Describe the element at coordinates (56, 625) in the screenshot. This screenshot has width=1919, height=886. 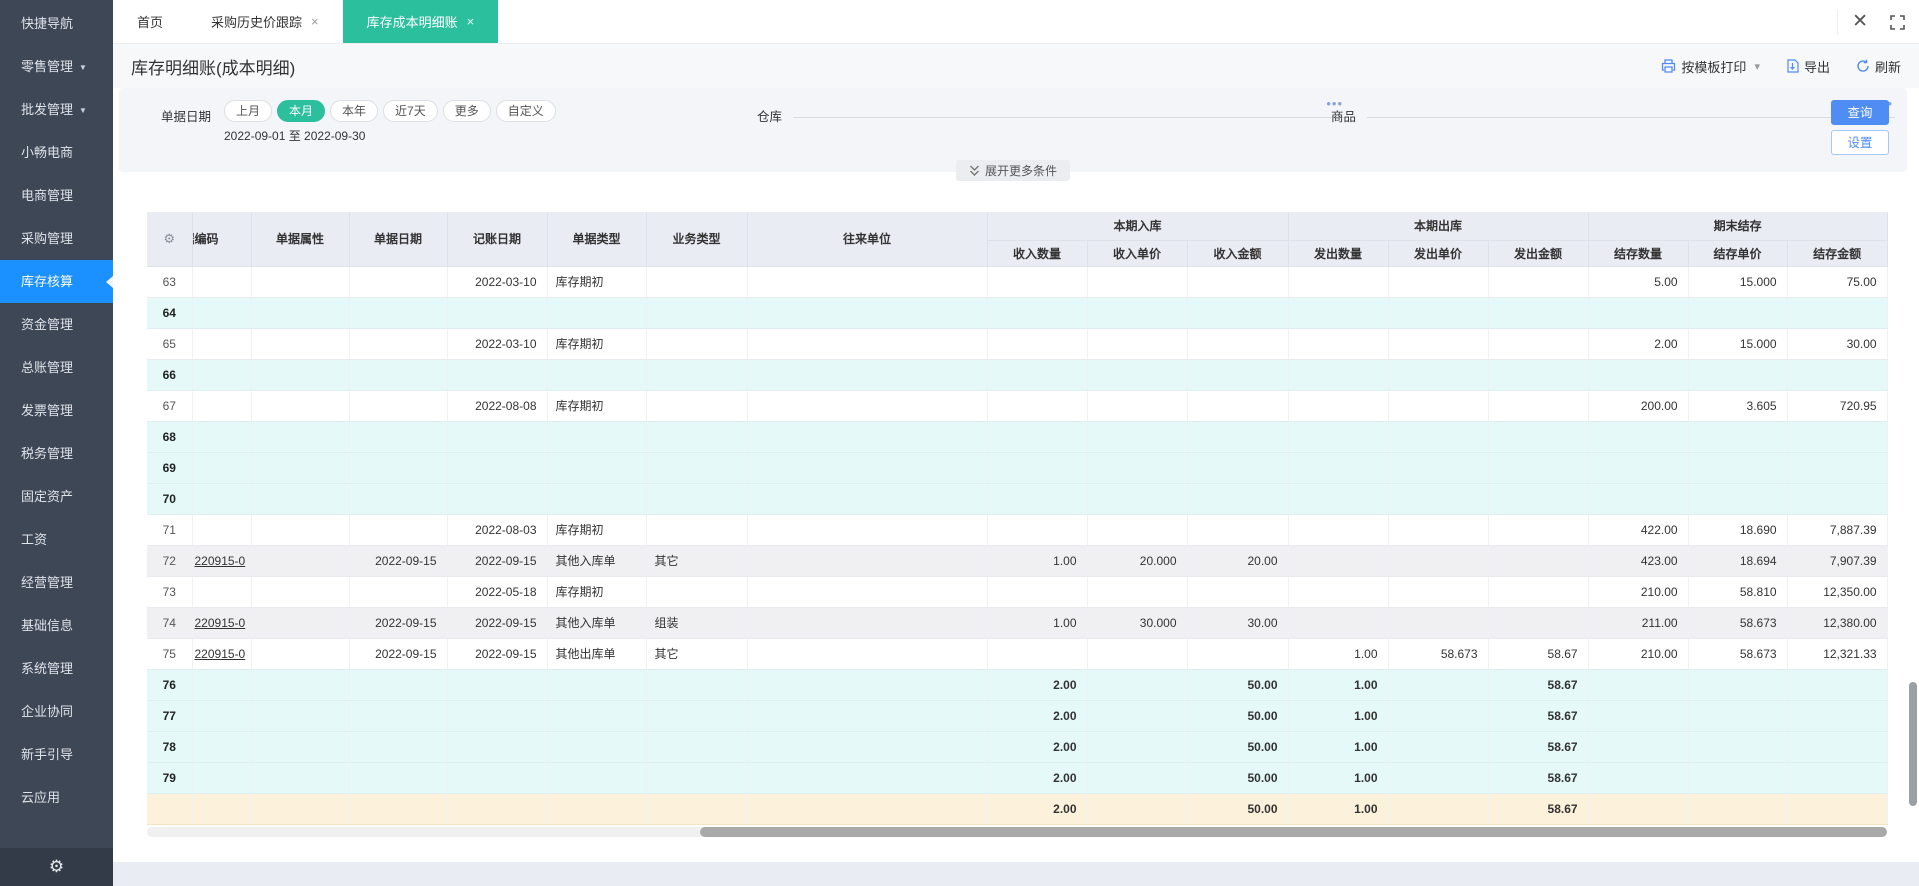
I see `sidebar-item-14: 基础信息` at that location.